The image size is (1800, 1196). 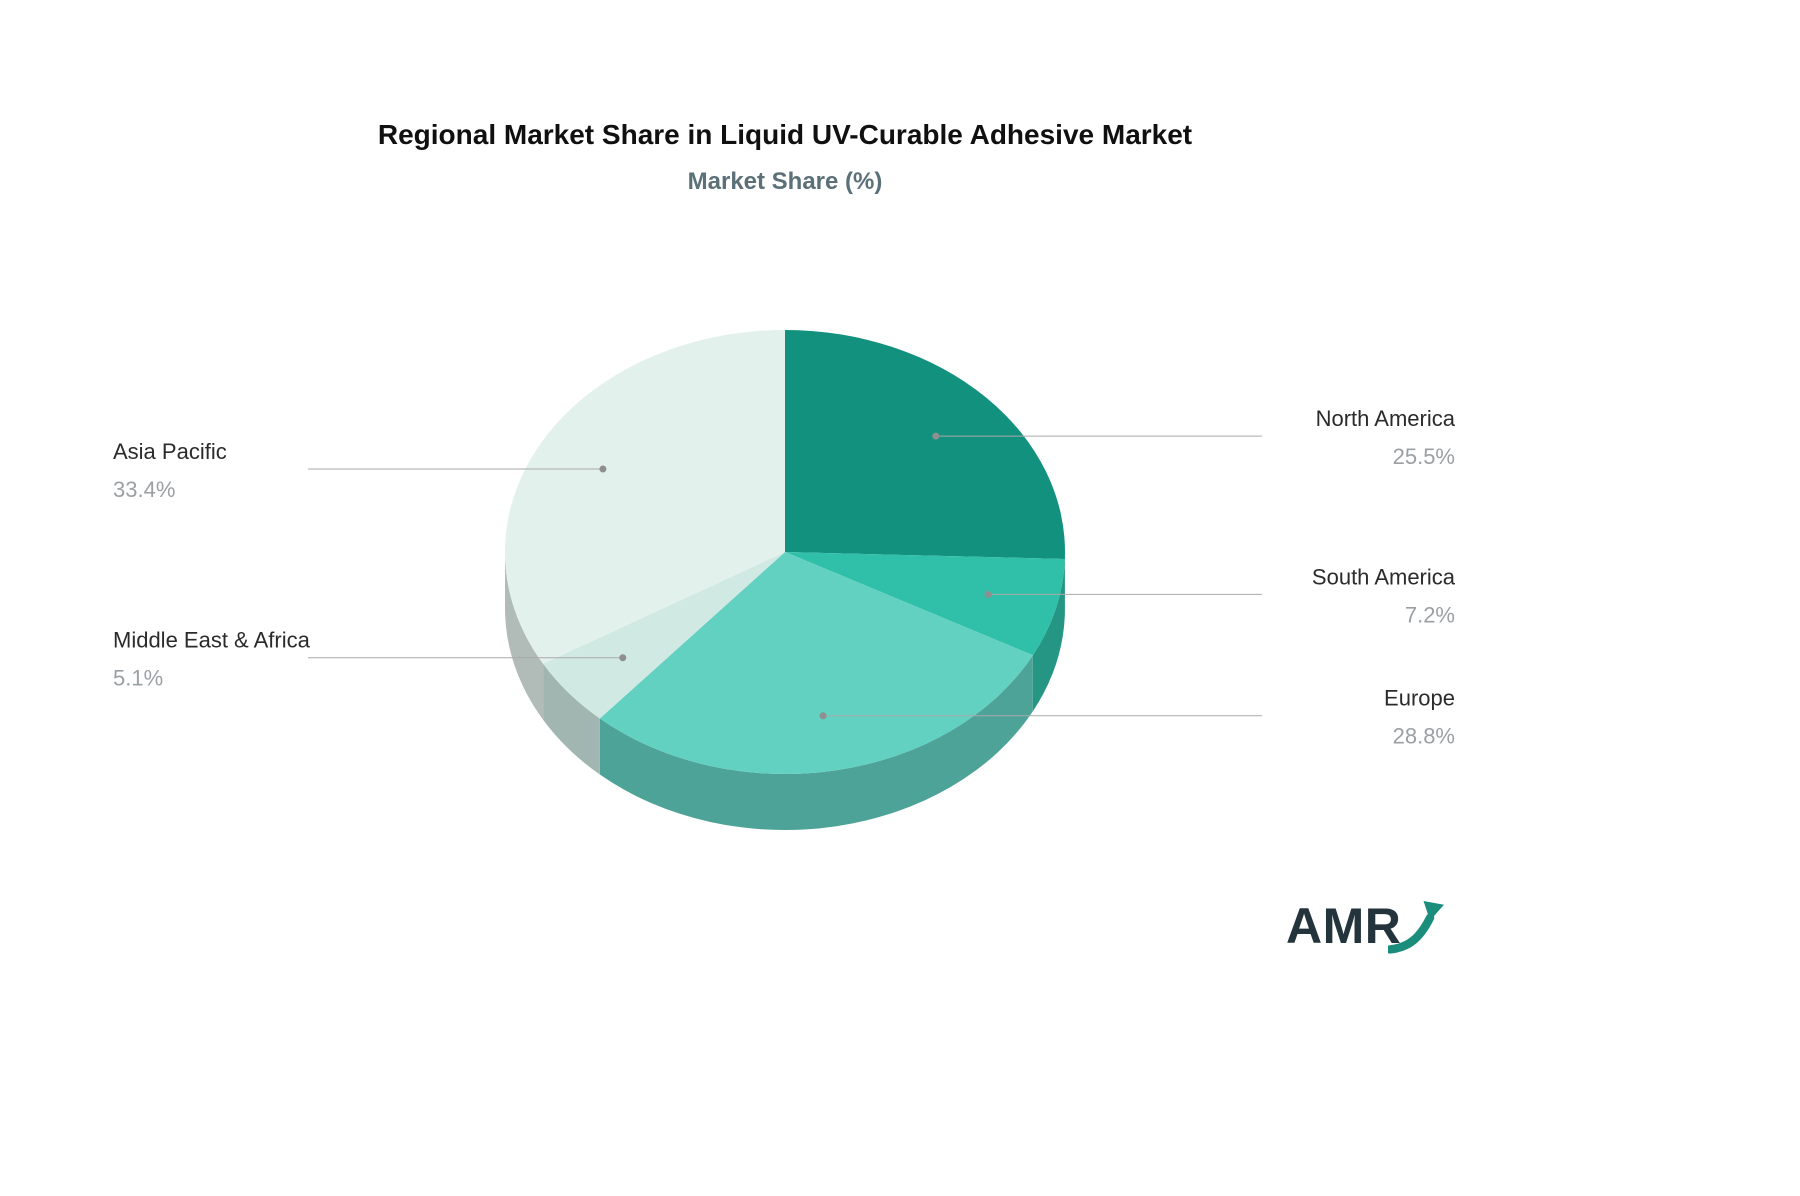 What do you see at coordinates (212, 640) in the screenshot?
I see `slice-label-middle-east-africa: Middle East & Africa` at bounding box center [212, 640].